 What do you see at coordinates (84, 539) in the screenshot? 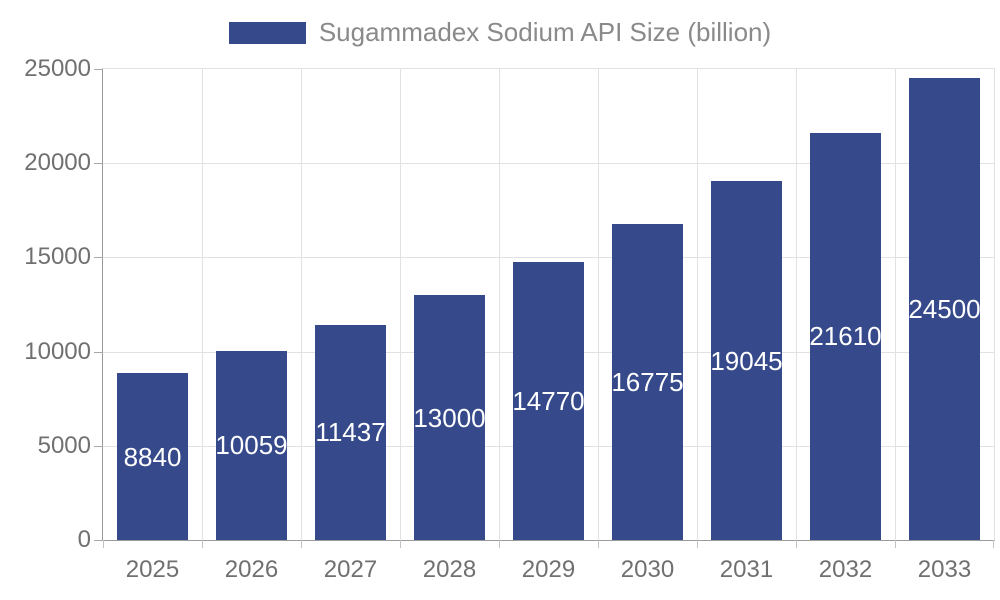
I see `y-axis-tick-label: 0` at bounding box center [84, 539].